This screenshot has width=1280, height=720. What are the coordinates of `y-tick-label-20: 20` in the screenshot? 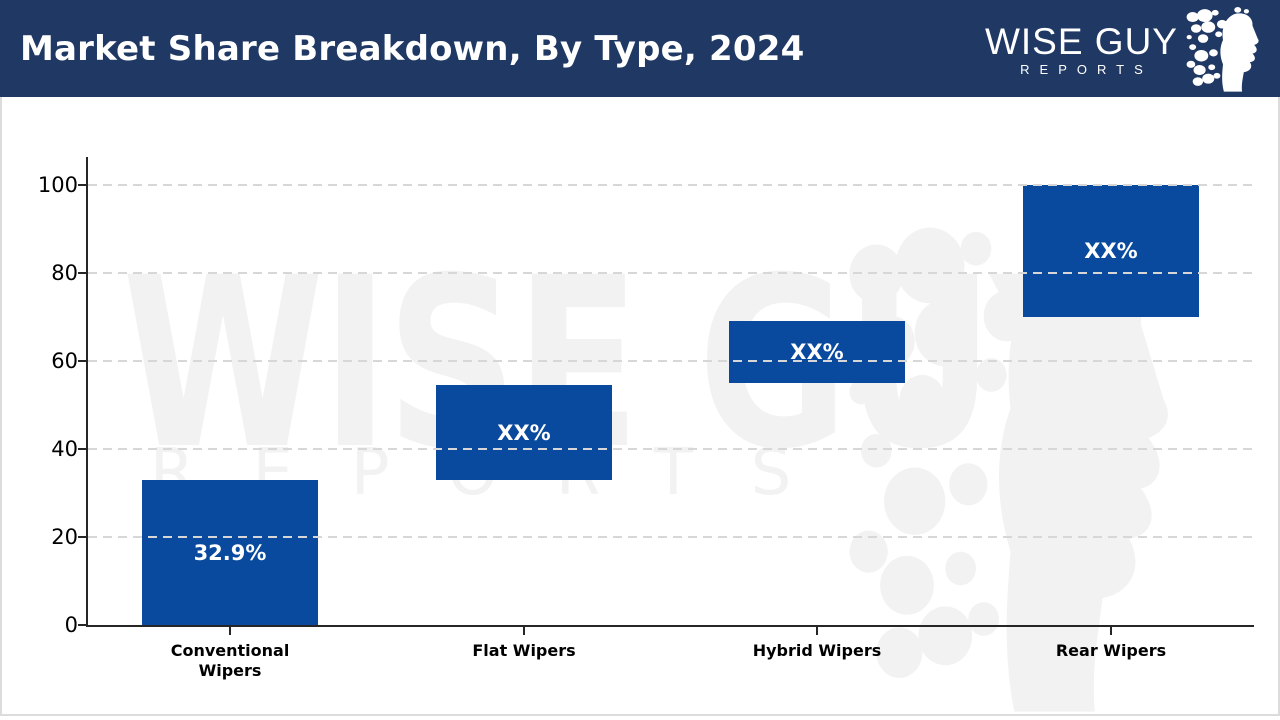 It's located at (64, 537).